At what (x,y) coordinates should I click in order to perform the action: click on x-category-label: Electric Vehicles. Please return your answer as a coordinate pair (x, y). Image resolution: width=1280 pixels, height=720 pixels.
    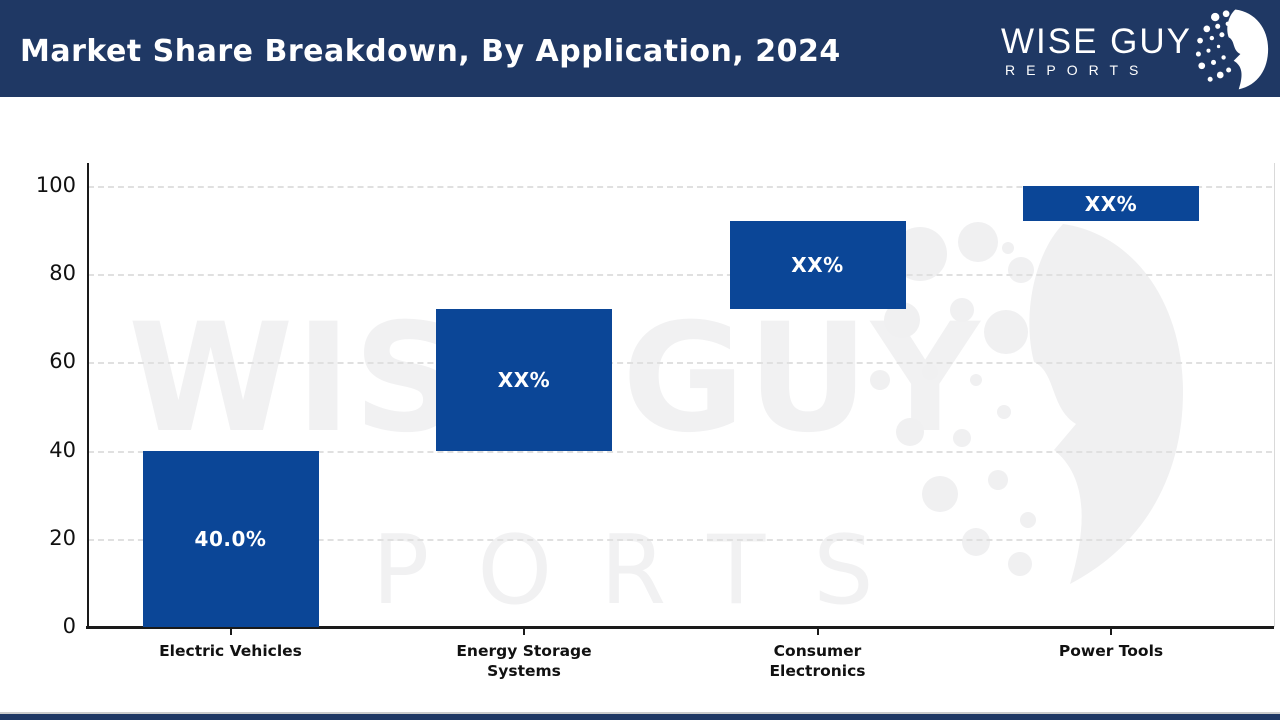
    Looking at the image, I should click on (230, 651).